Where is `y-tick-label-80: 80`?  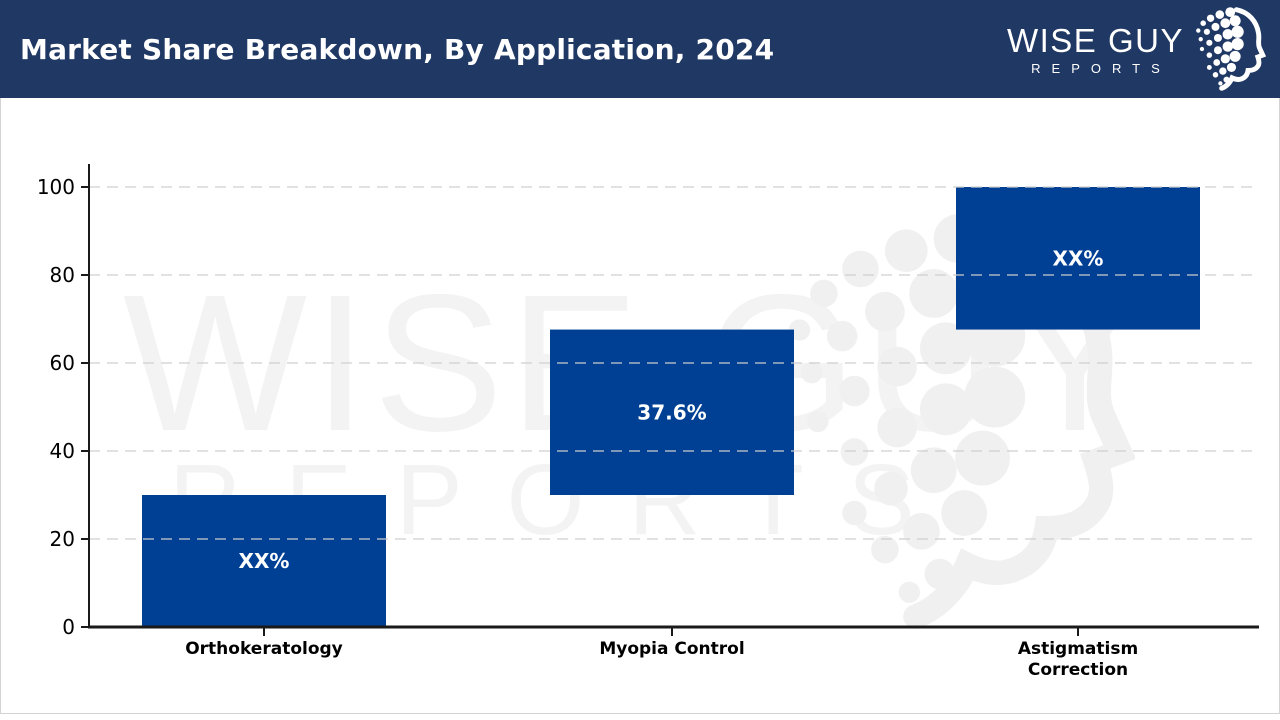
y-tick-label-80: 80 is located at coordinates (62, 275).